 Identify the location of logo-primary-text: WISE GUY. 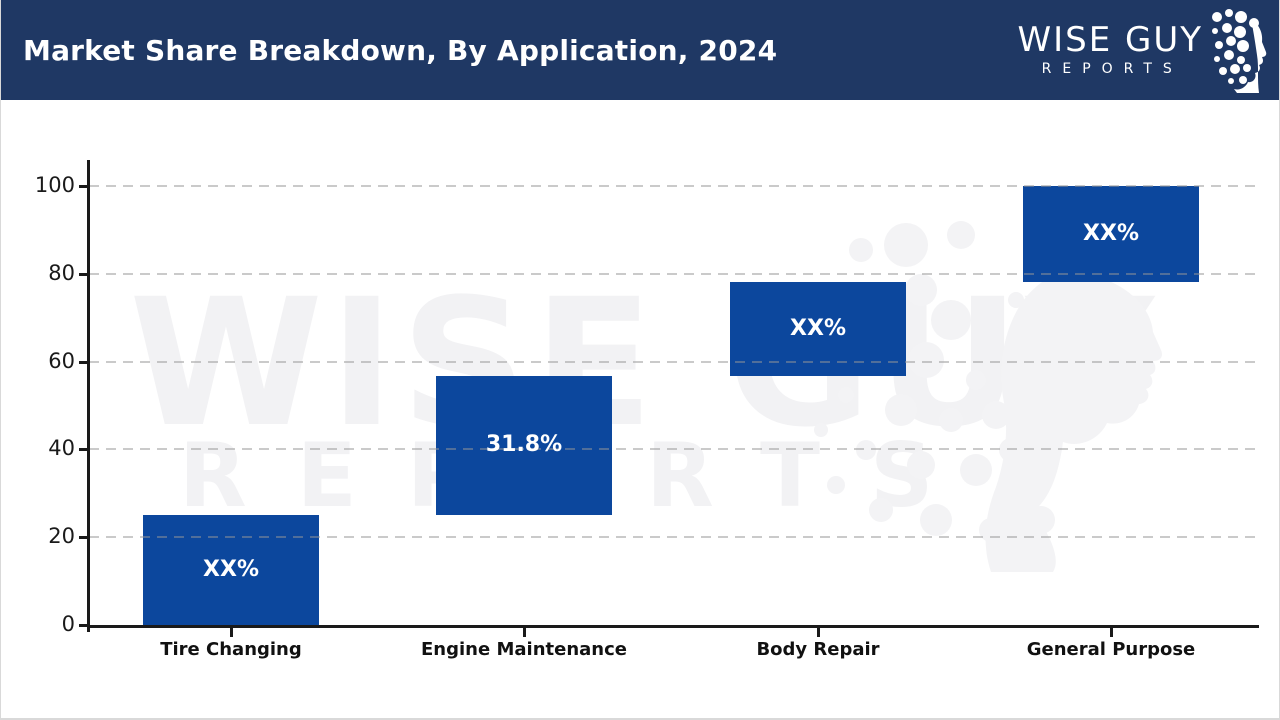
(1110, 40).